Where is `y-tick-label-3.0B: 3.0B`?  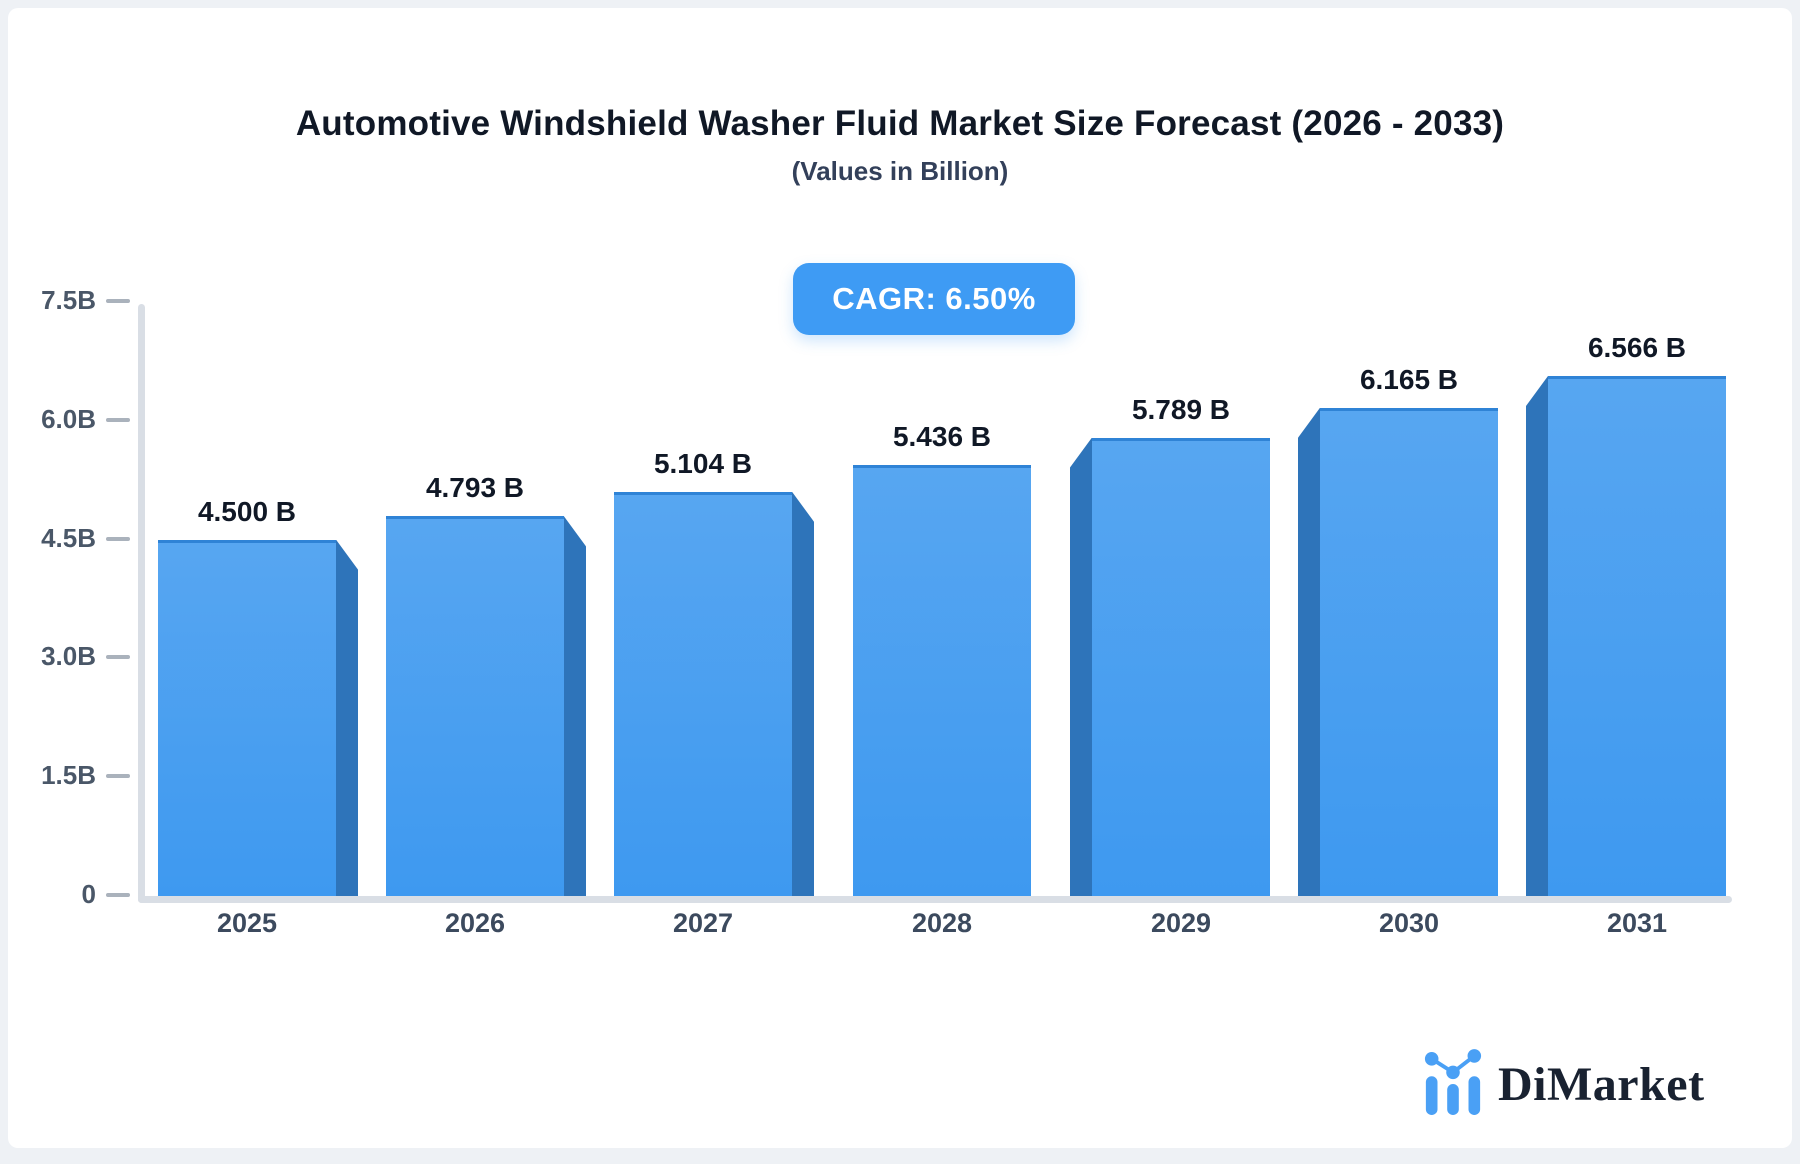 y-tick-label-3.0B: 3.0B is located at coordinates (68, 656).